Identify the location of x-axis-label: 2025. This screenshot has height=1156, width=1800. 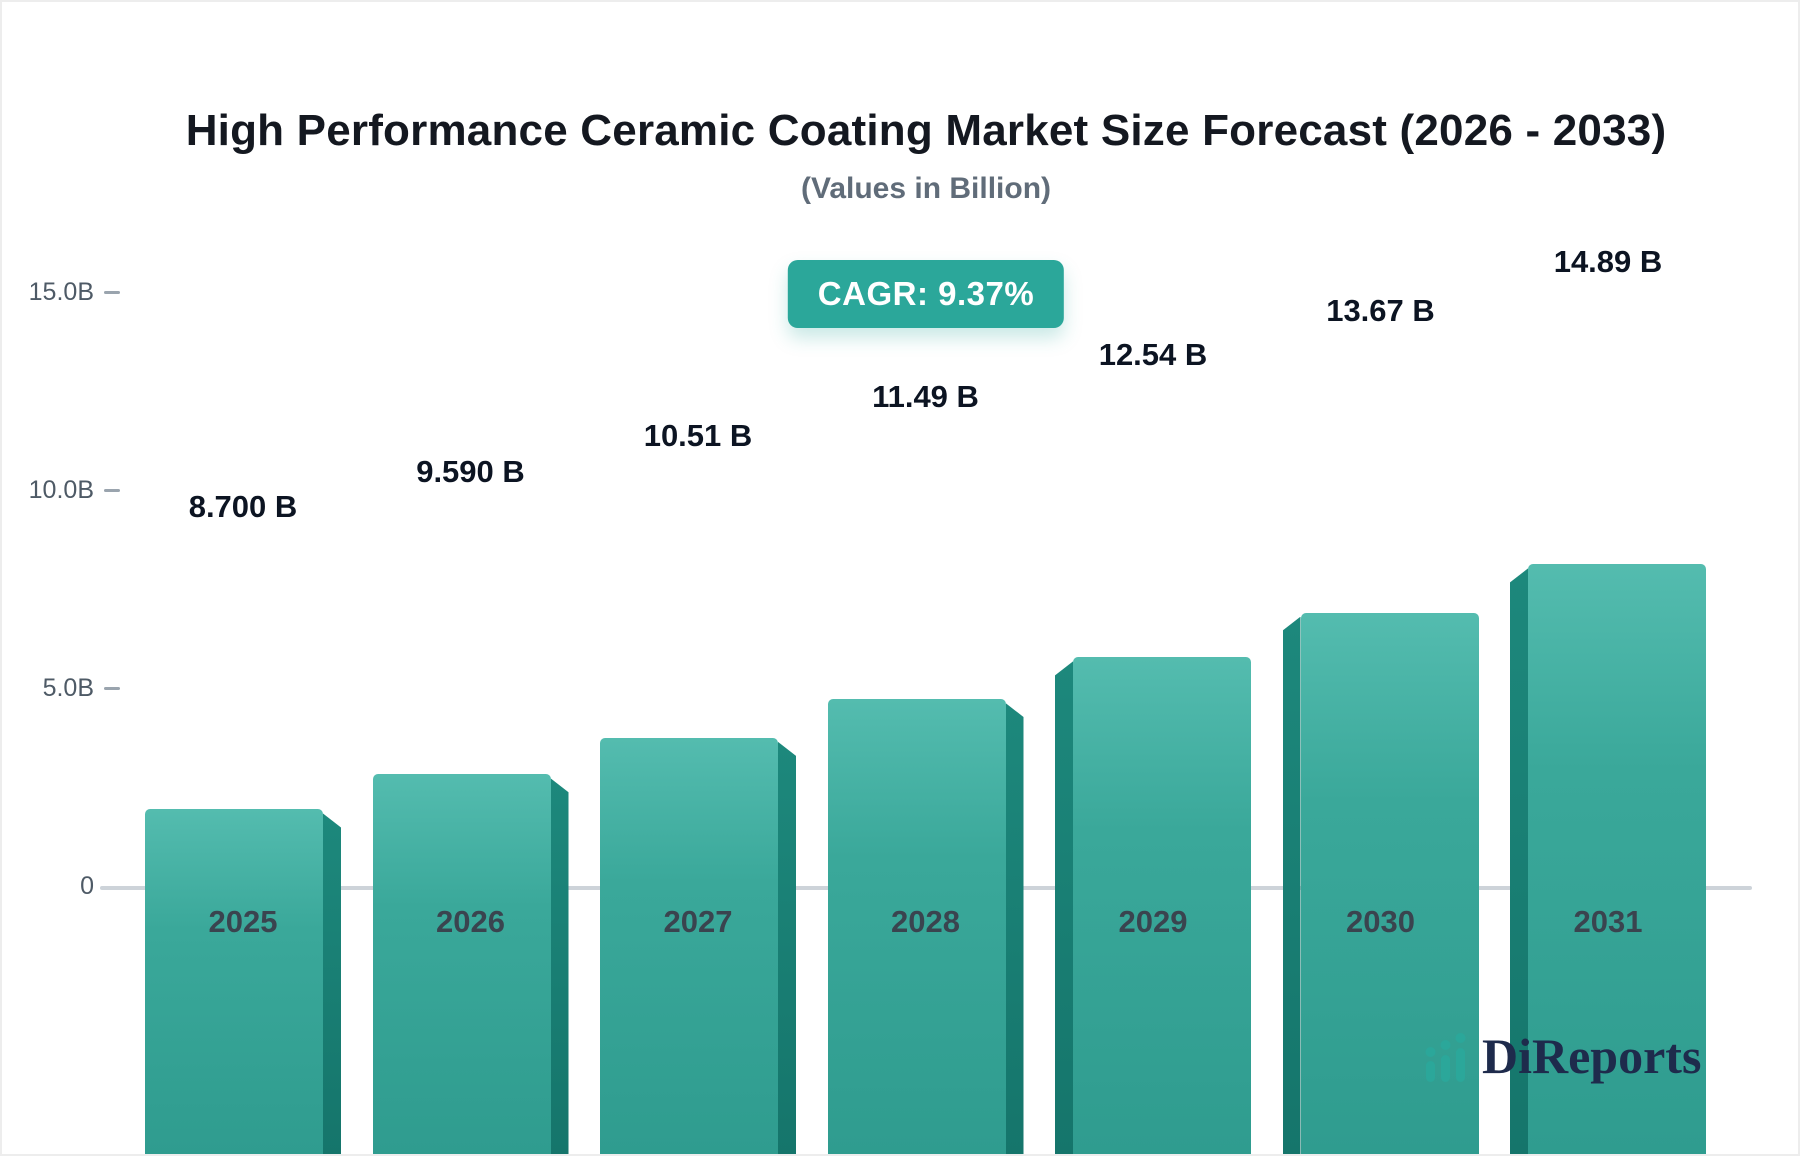
(243, 921).